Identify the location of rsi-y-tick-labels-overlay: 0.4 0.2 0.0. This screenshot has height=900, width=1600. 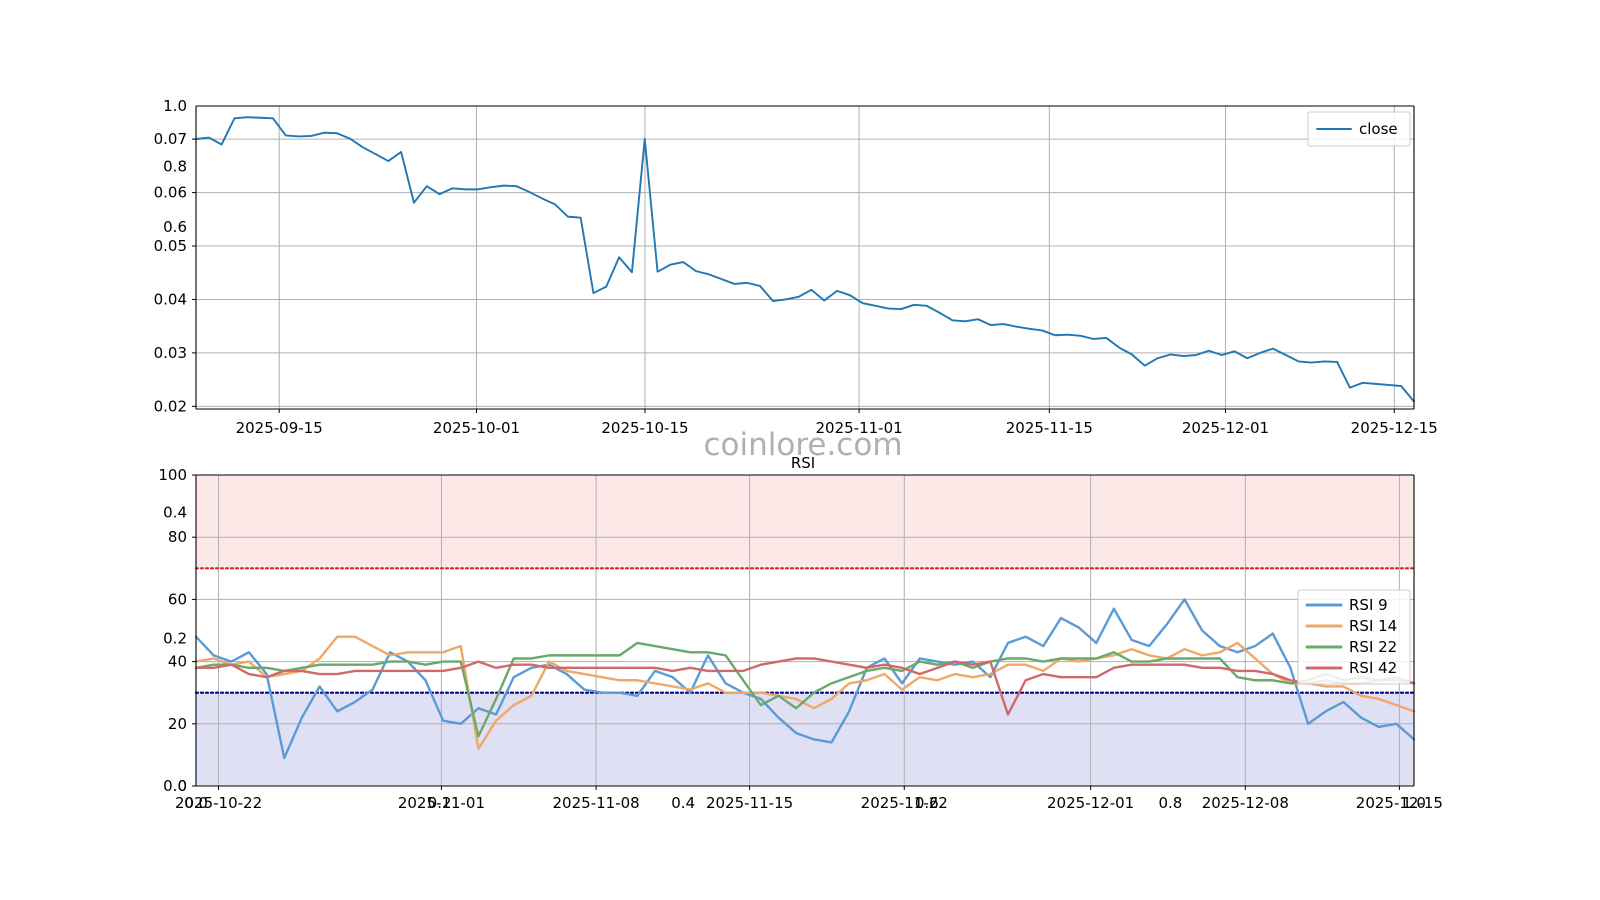
(175, 649).